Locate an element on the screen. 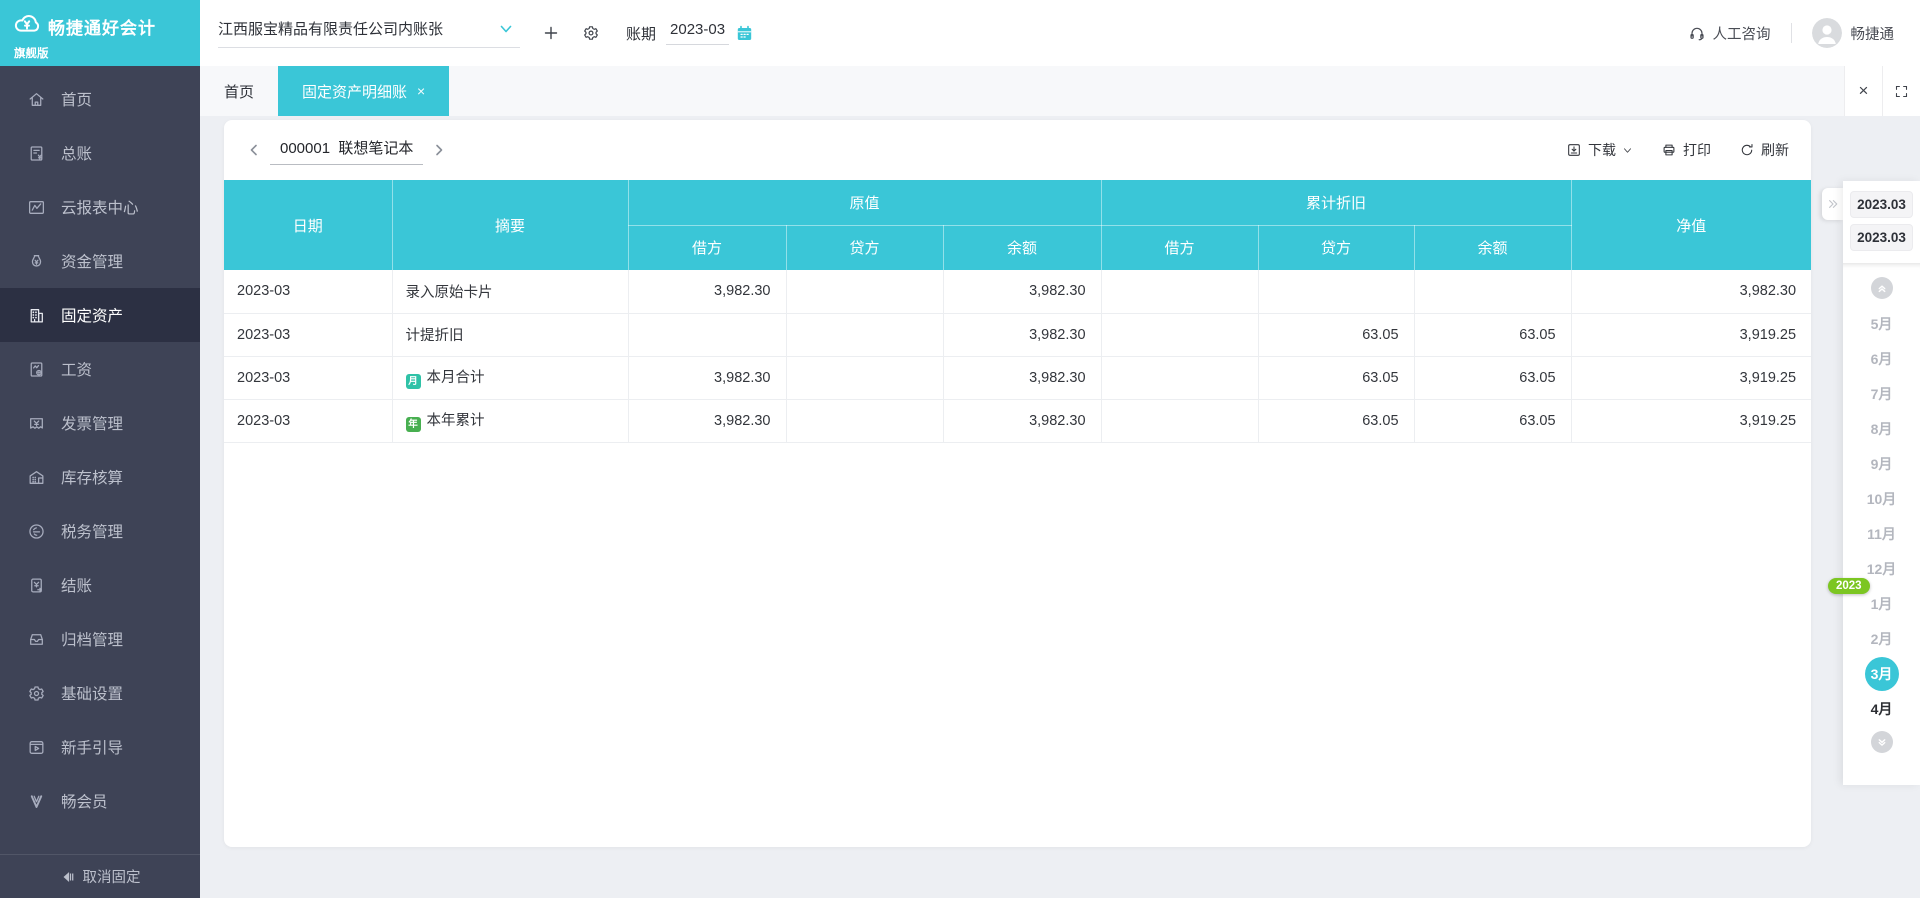 The image size is (1920, 898). tab-fixed-asset-ledger: 固定资产明细账 × is located at coordinates (364, 91).